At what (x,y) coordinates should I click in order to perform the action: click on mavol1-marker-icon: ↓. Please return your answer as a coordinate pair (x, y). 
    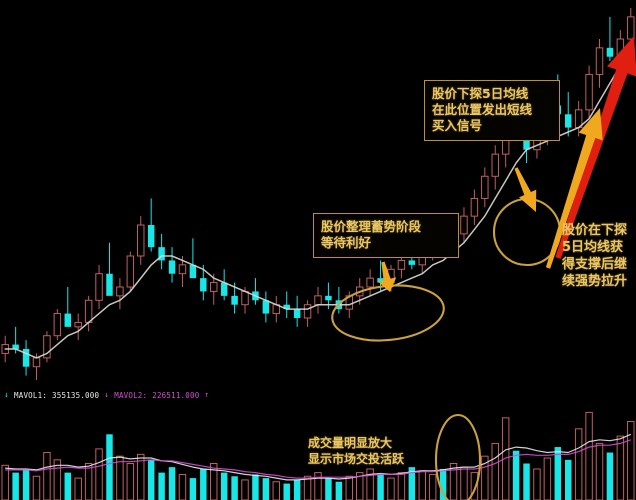
    Looking at the image, I should click on (7, 394).